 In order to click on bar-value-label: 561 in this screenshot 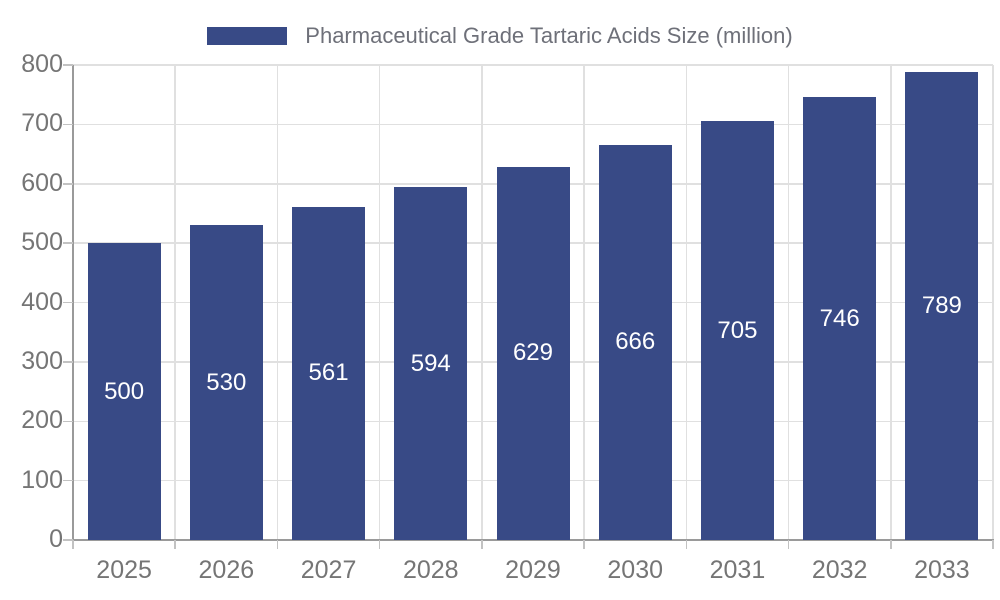, I will do `click(328, 373)`.